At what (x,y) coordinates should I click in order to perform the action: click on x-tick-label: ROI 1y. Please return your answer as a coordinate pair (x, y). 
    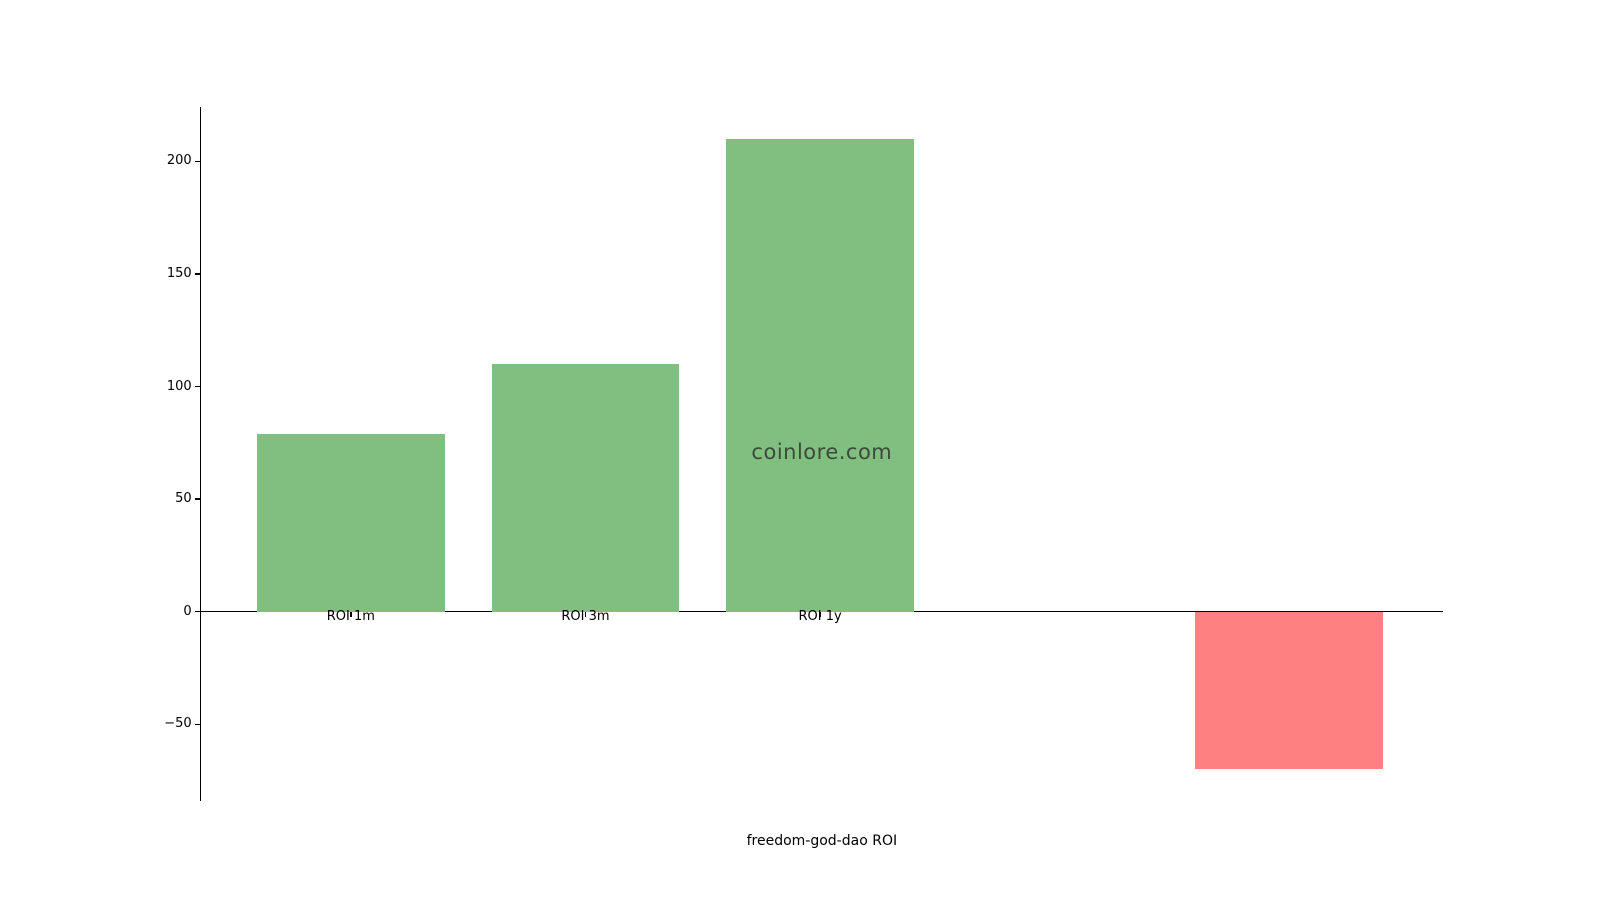
    Looking at the image, I should click on (820, 617).